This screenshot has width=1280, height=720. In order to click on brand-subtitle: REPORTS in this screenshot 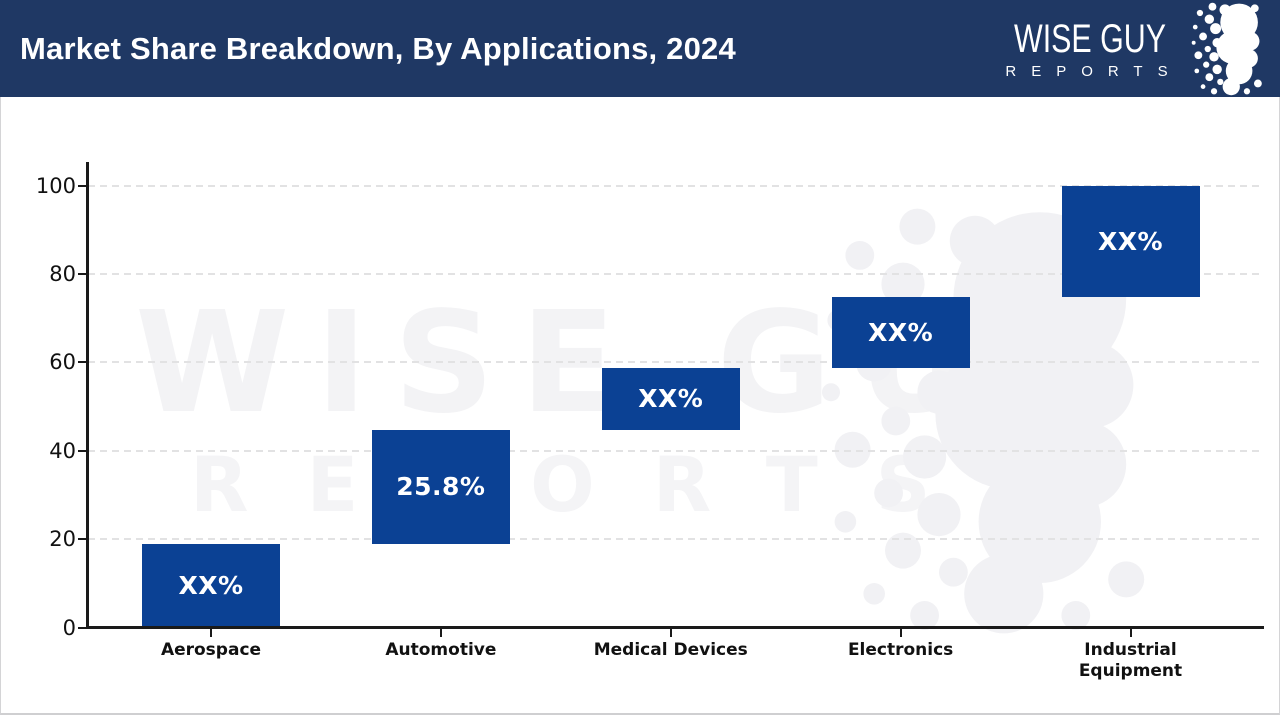, I will do `click(1094, 71)`.